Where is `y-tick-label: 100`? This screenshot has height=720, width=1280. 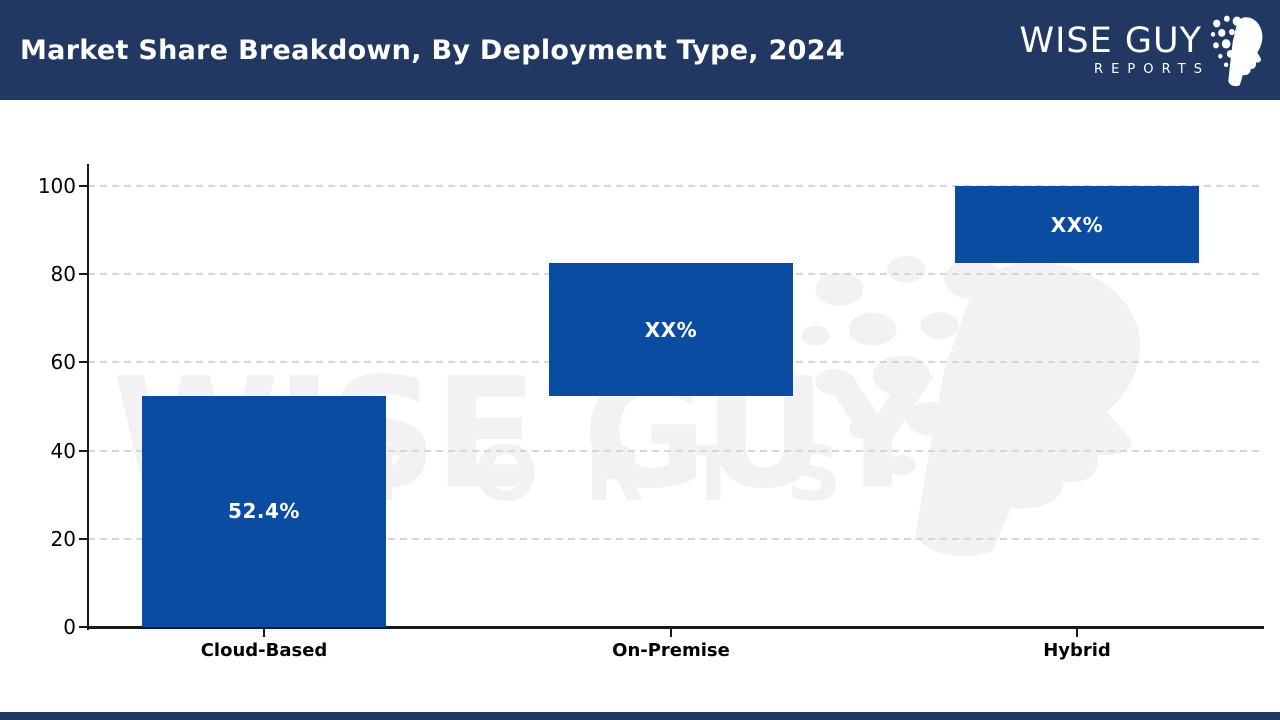 y-tick-label: 100 is located at coordinates (56, 186).